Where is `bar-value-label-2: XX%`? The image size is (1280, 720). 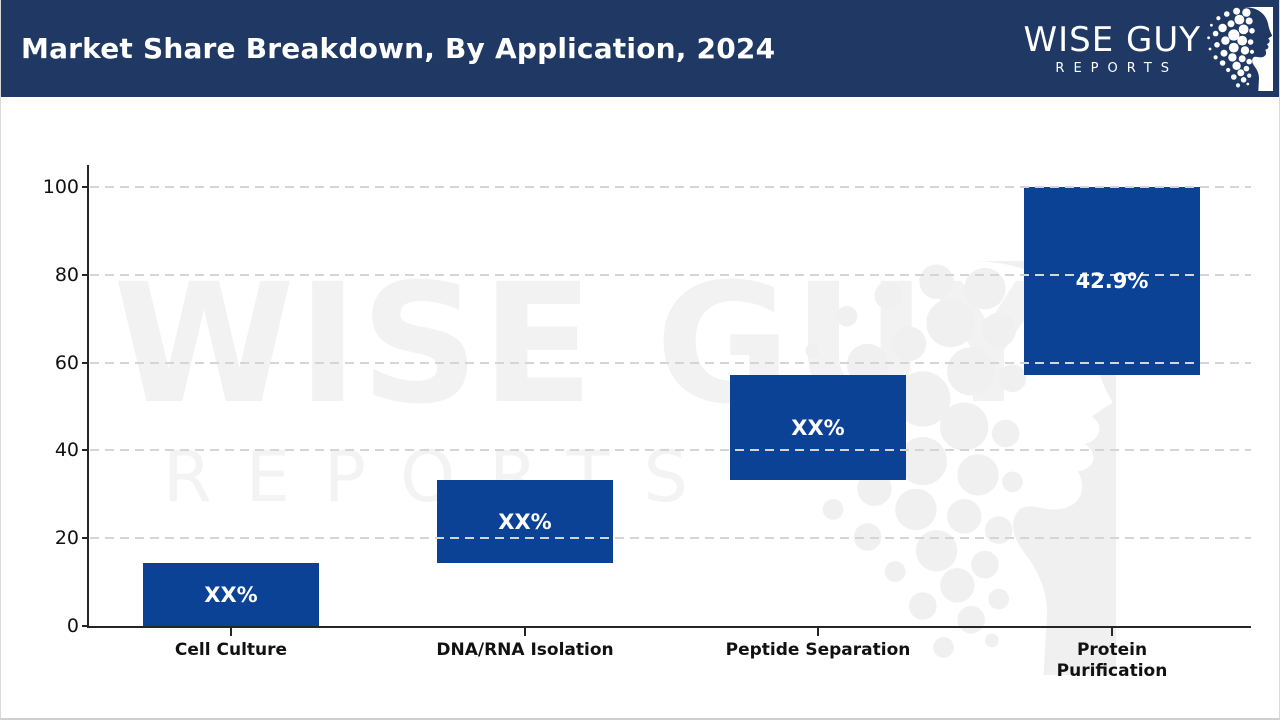
bar-value-label-2: XX% is located at coordinates (525, 521).